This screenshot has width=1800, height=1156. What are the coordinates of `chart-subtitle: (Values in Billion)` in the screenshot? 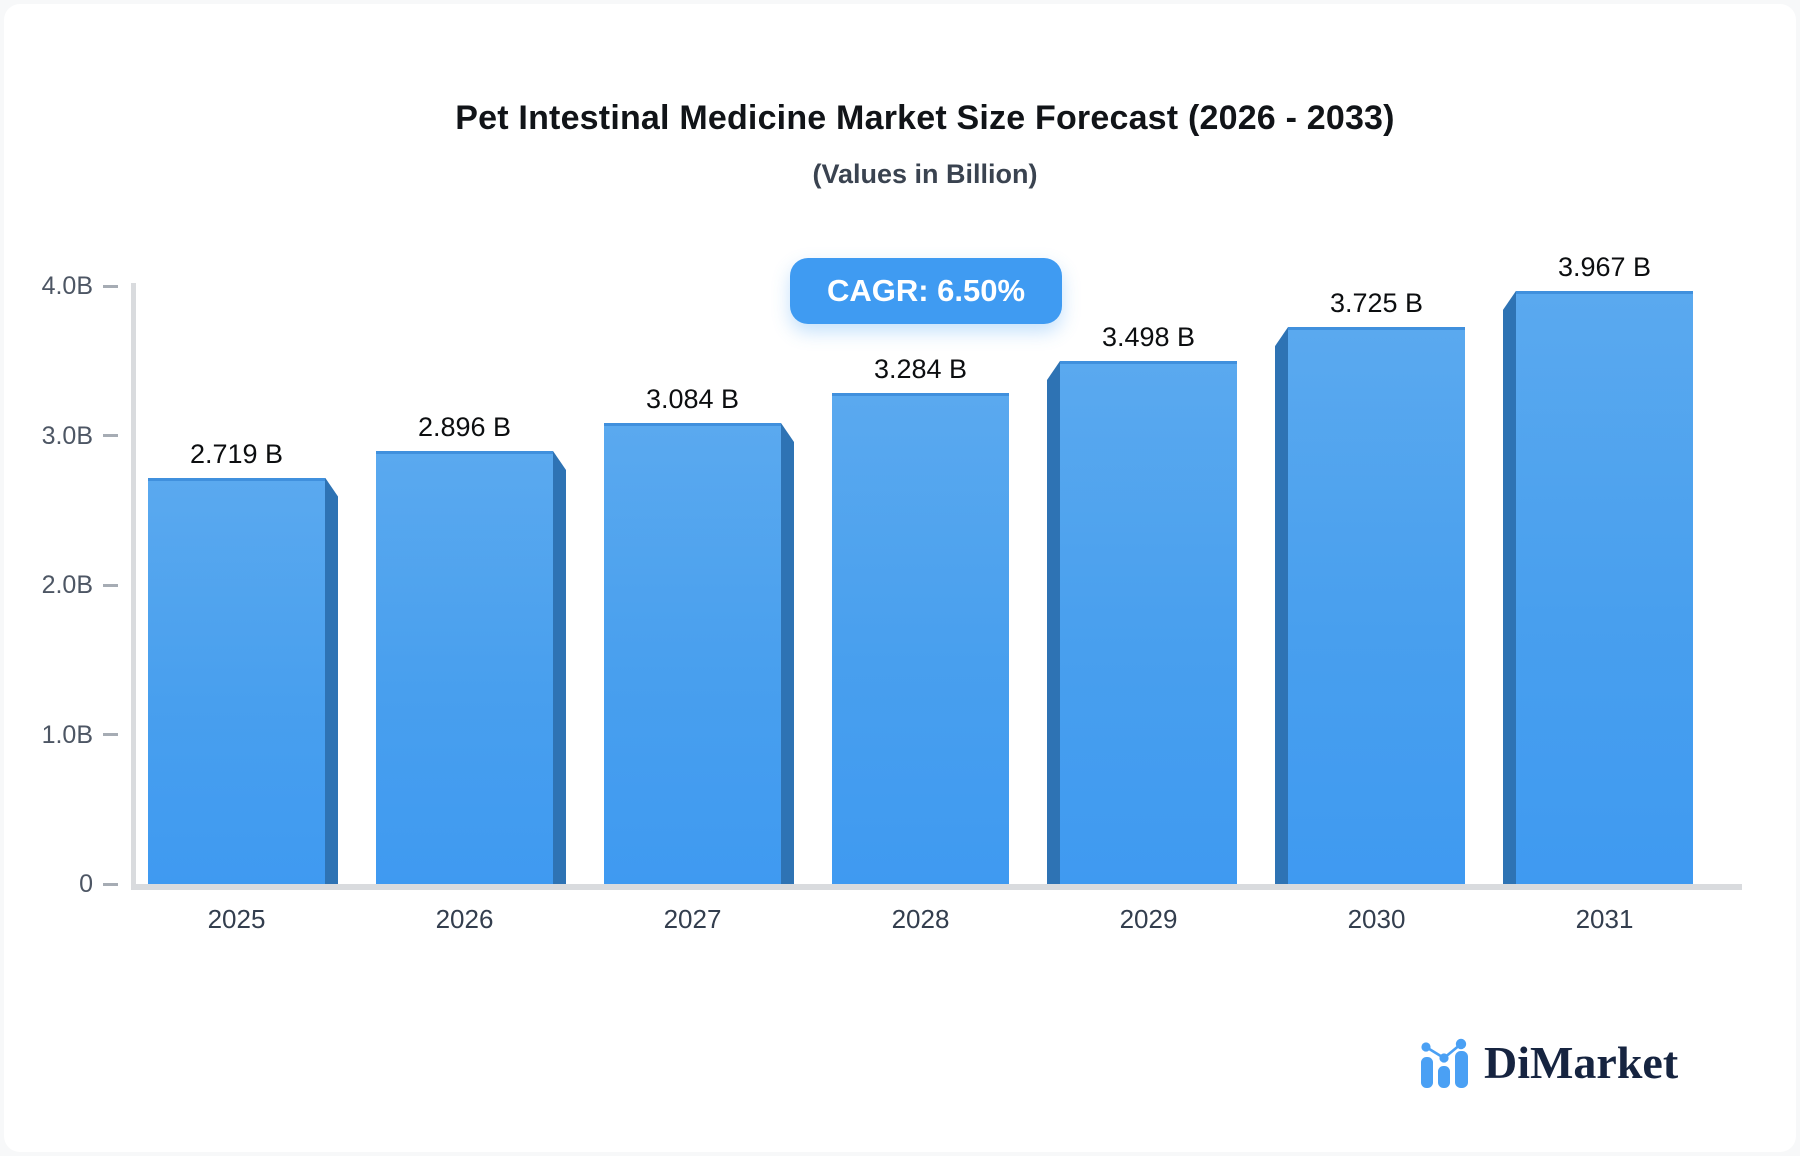 It's located at (925, 174).